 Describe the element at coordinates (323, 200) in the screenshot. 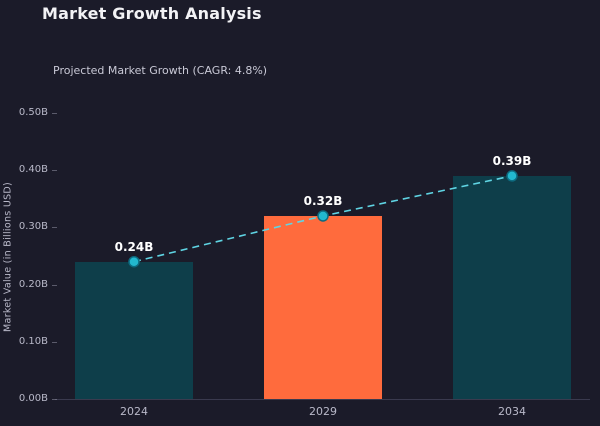

I see `bar-value-label: 0.32B` at that location.